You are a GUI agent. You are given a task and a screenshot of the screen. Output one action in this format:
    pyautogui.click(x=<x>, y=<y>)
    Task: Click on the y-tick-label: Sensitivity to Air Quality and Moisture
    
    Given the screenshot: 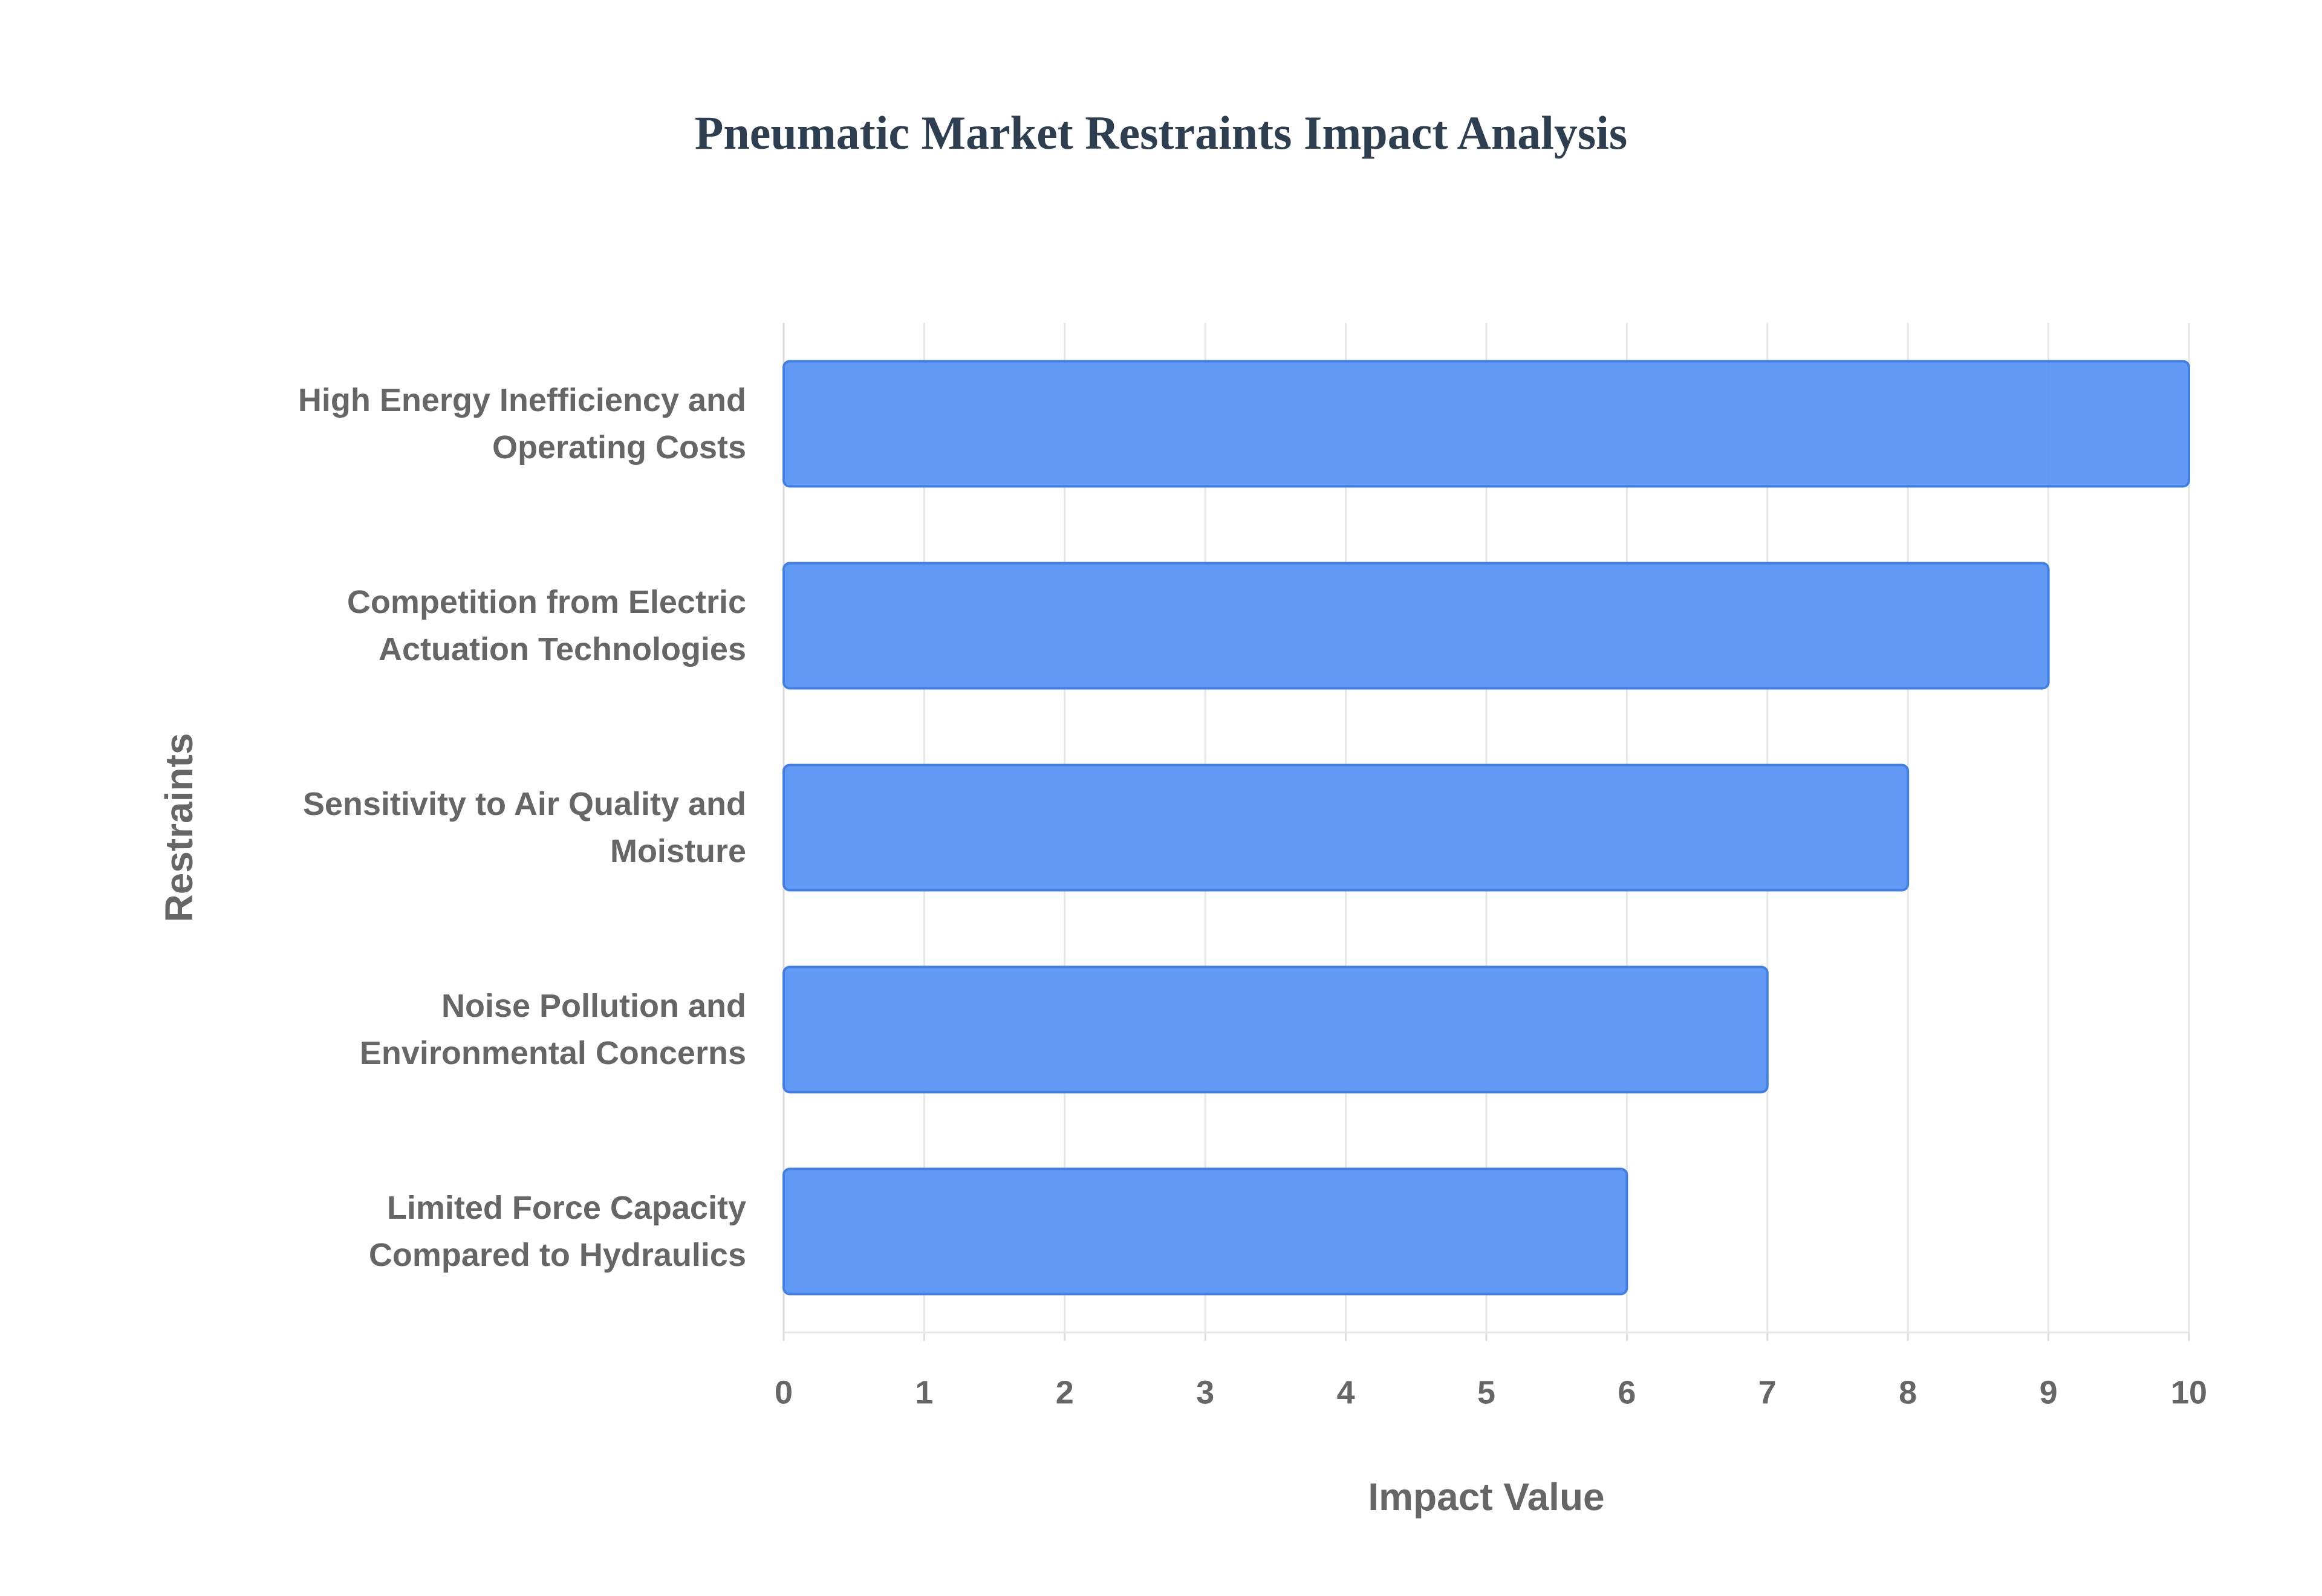 What is the action you would take?
    pyautogui.click(x=524, y=827)
    